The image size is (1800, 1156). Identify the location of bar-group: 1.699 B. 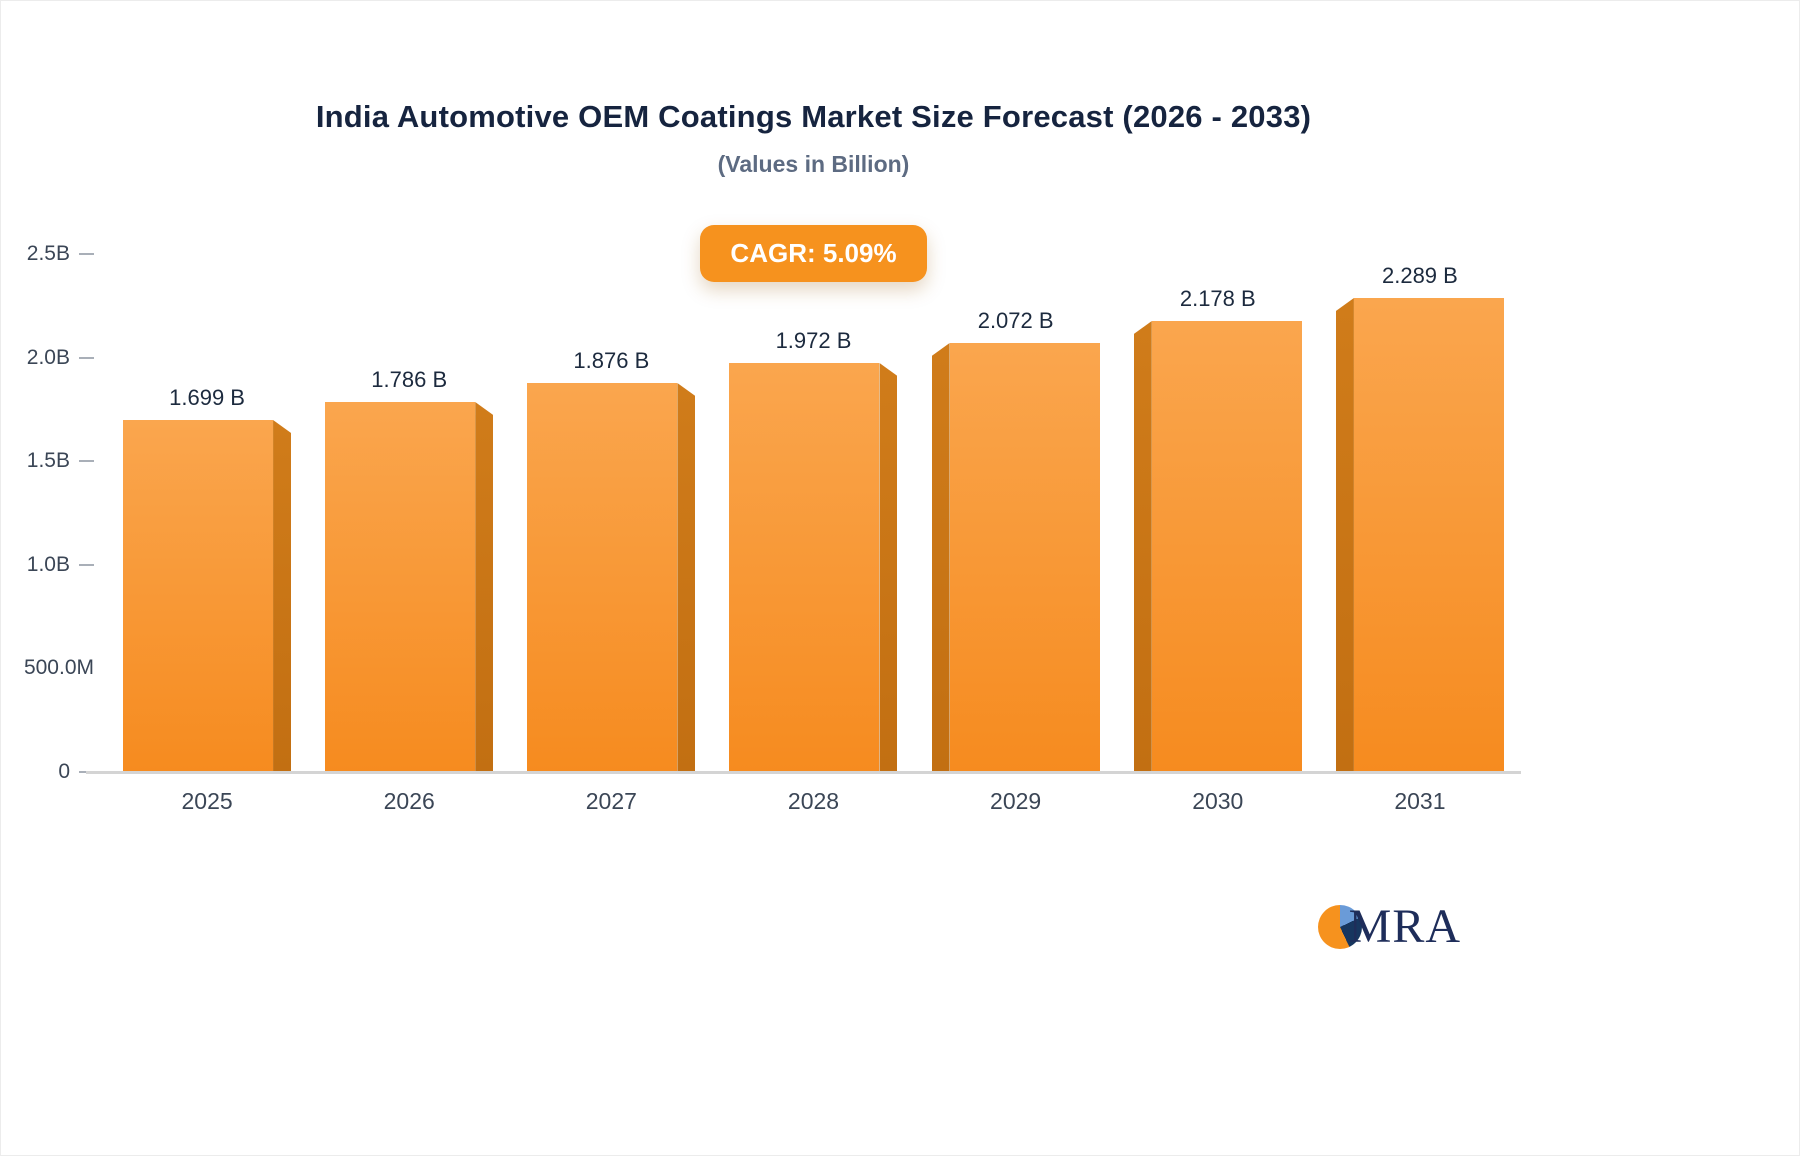
(207, 578).